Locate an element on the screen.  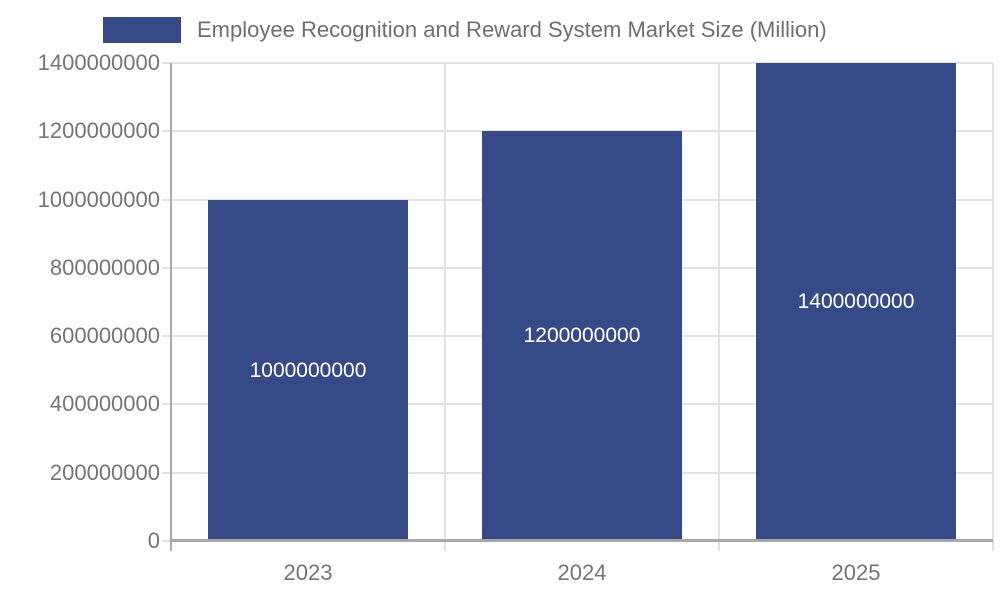
gridline-horizontal is located at coordinates (582, 63).